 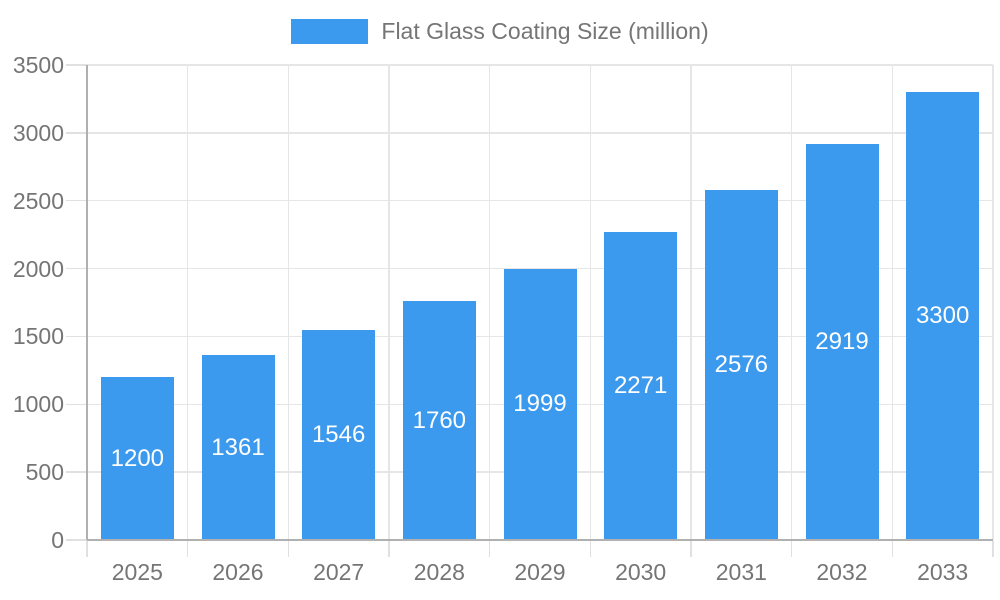 I want to click on bar: 1200, so click(x=137, y=458).